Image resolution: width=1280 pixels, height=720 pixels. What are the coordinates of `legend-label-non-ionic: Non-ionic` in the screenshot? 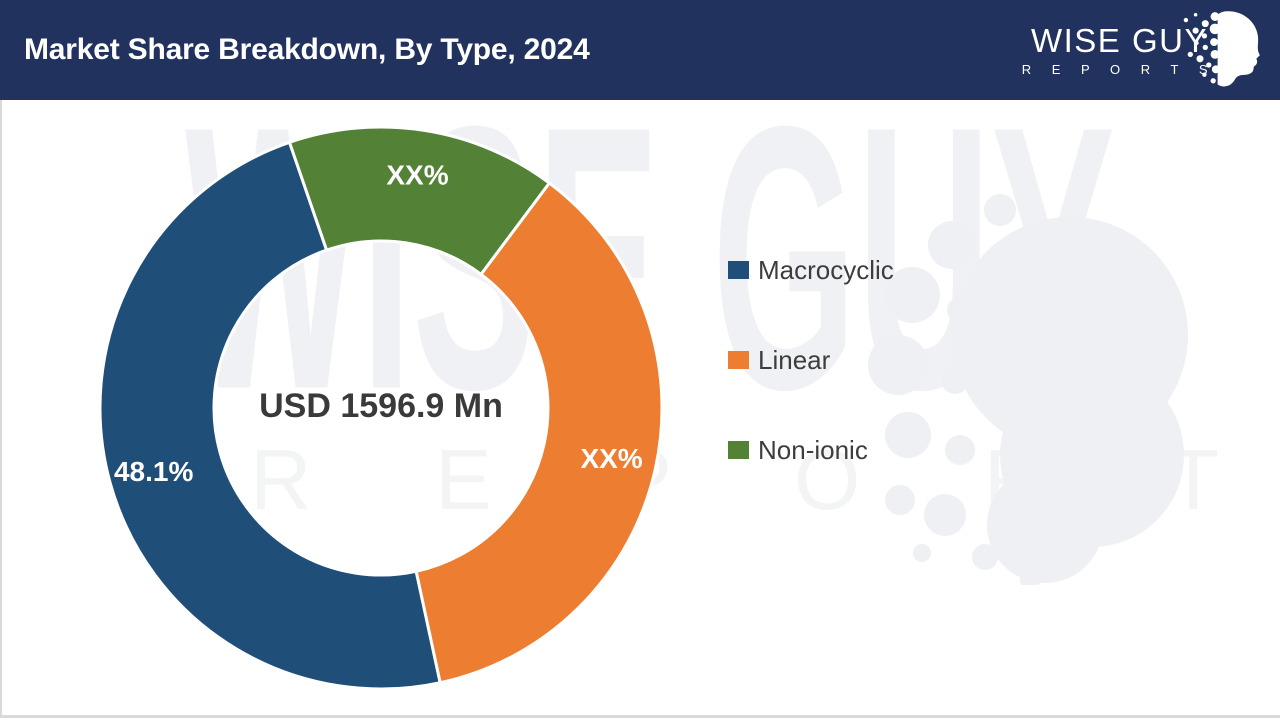 It's located at (813, 450).